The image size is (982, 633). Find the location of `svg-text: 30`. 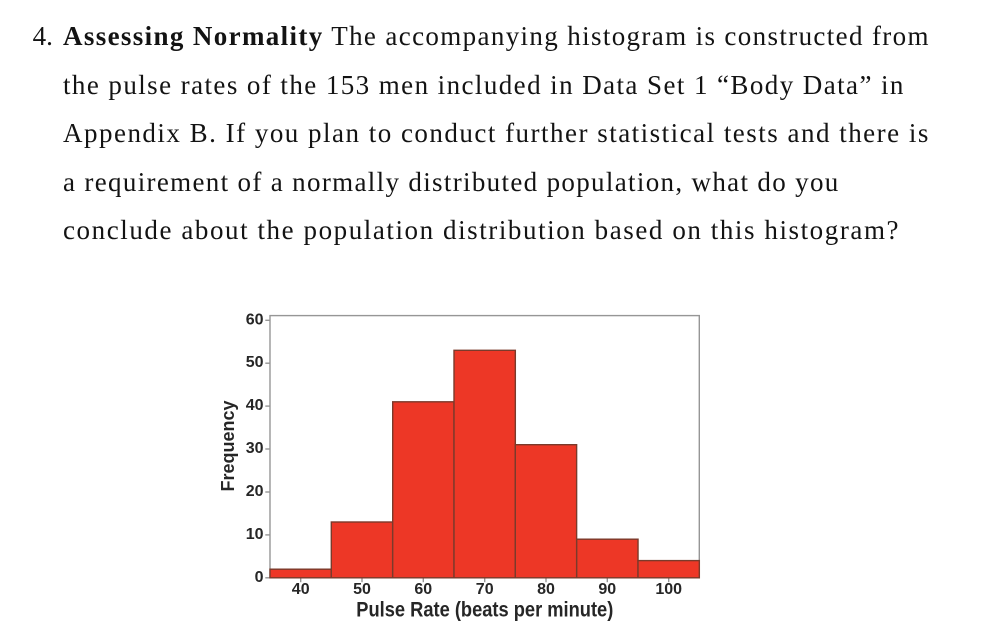

svg-text: 30 is located at coordinates (255, 448).